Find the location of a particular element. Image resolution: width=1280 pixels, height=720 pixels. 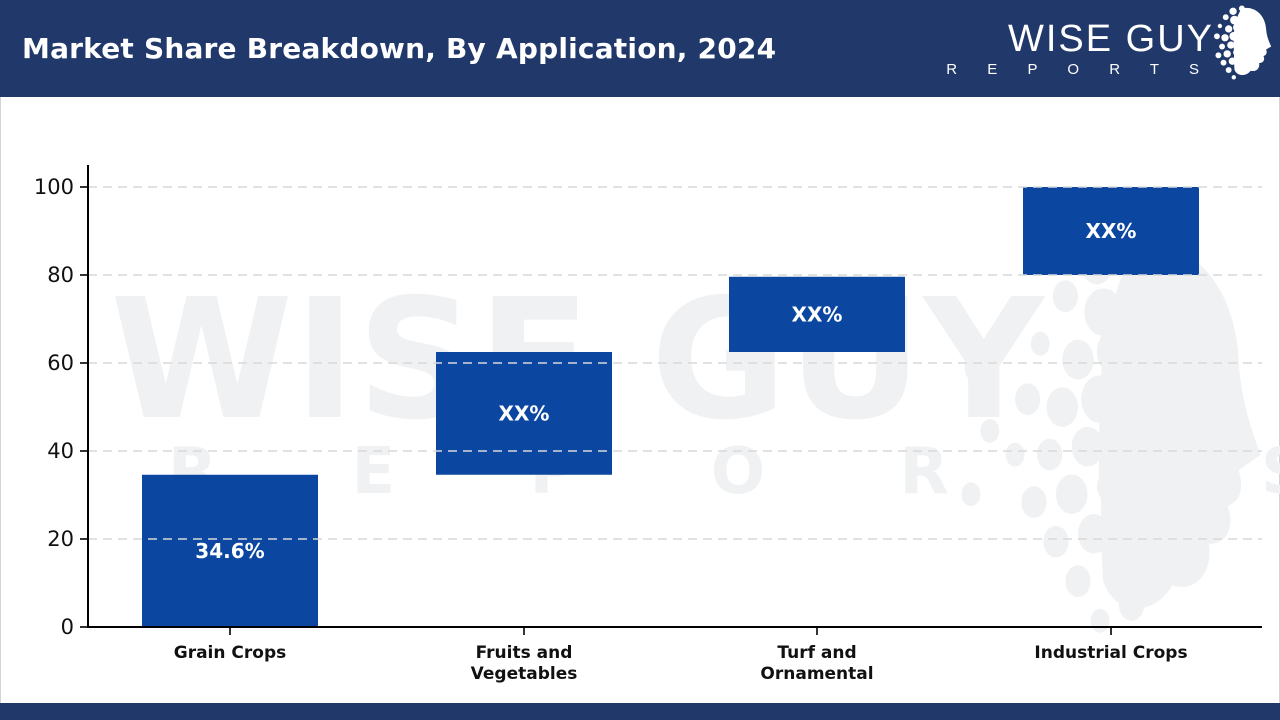

category-label: Turf and is located at coordinates (816, 653).